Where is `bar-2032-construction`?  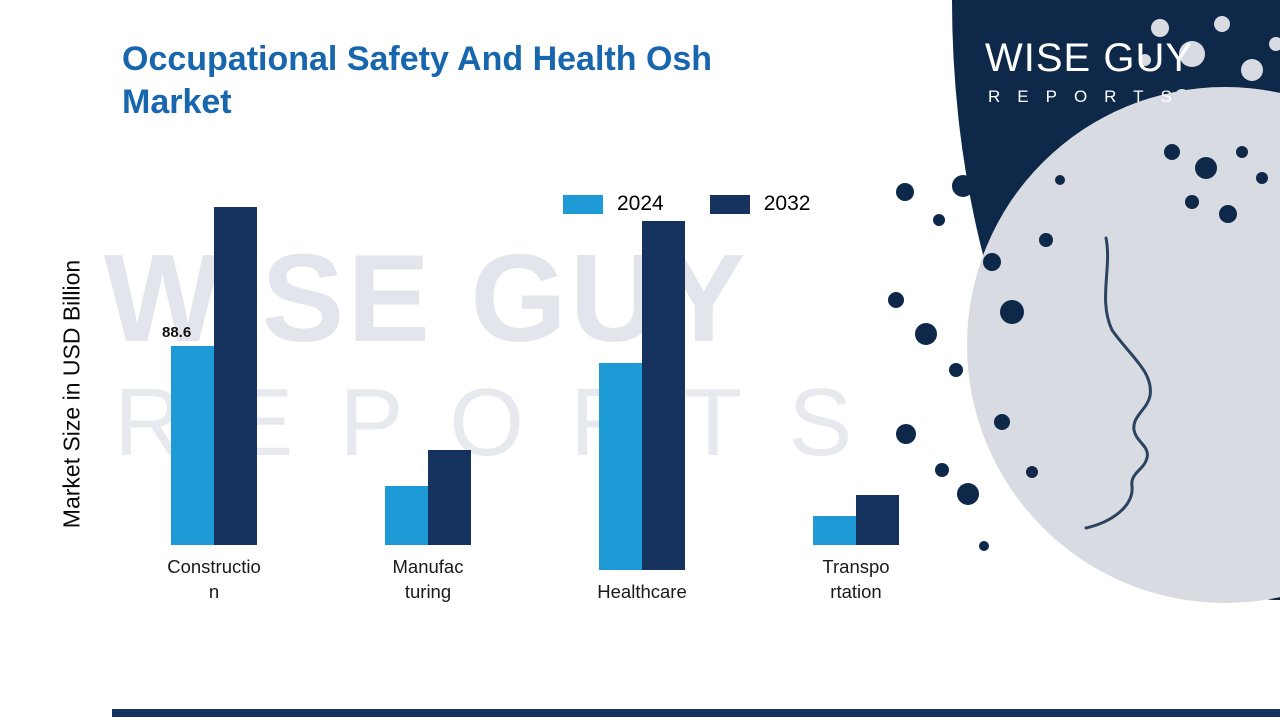 bar-2032-construction is located at coordinates (235, 376).